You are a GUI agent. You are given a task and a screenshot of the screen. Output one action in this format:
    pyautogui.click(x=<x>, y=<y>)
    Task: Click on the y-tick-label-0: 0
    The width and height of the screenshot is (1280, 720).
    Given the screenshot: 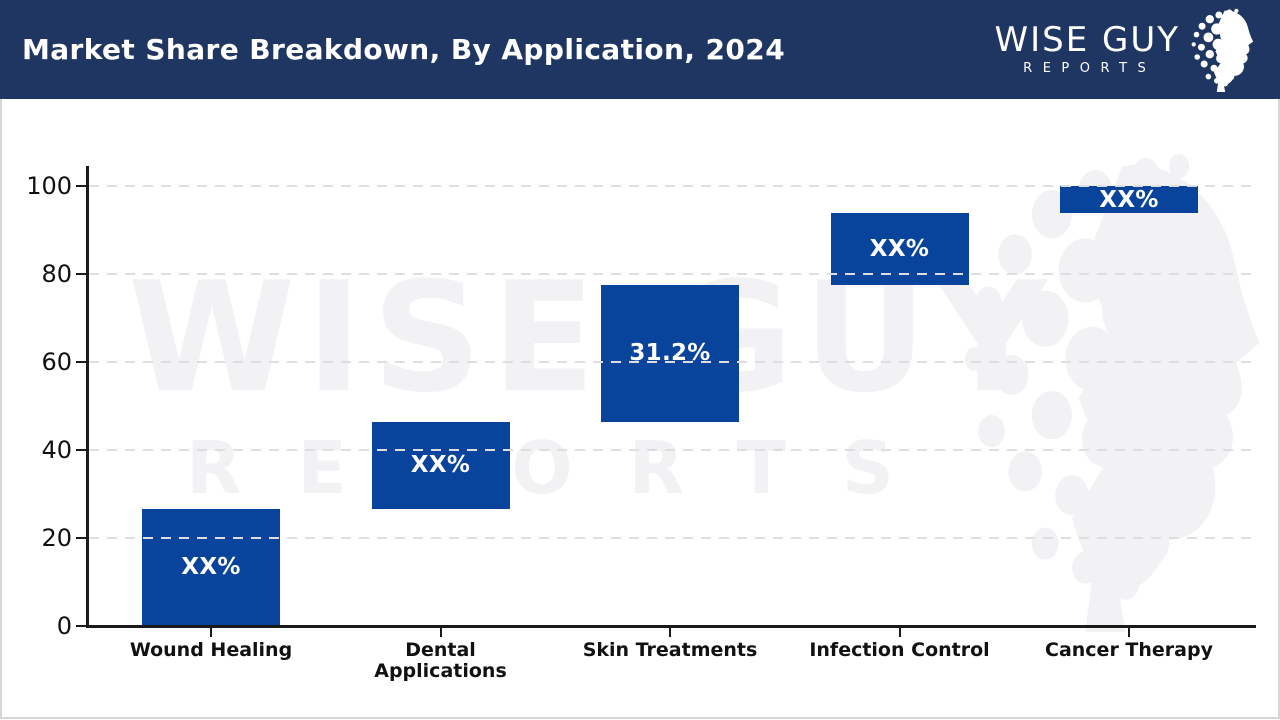 What is the action you would take?
    pyautogui.click(x=64, y=626)
    